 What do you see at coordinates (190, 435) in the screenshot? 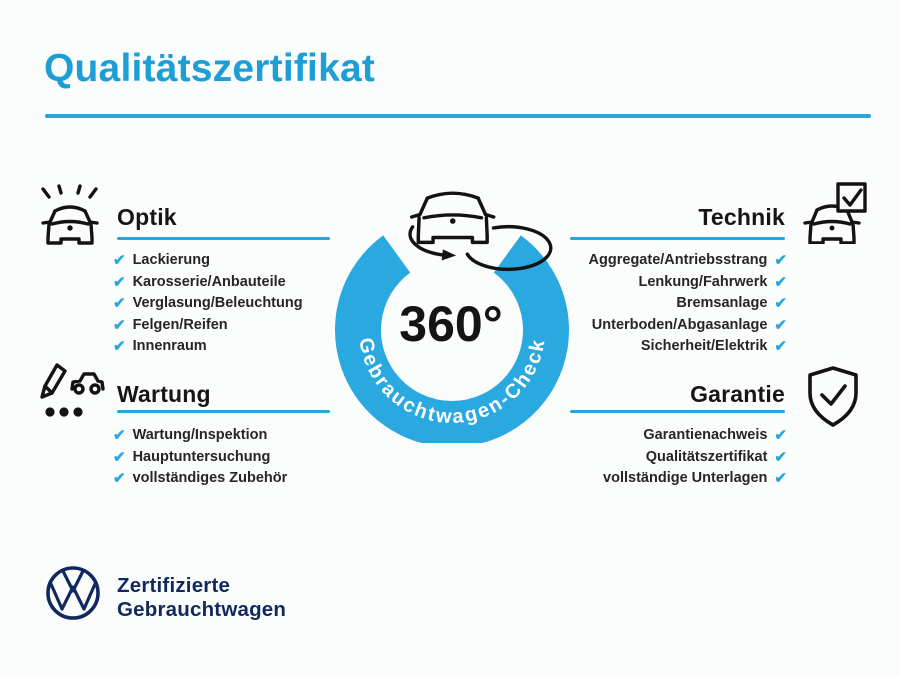
I see `check-item: ✔ Wartung/Inspektion` at bounding box center [190, 435].